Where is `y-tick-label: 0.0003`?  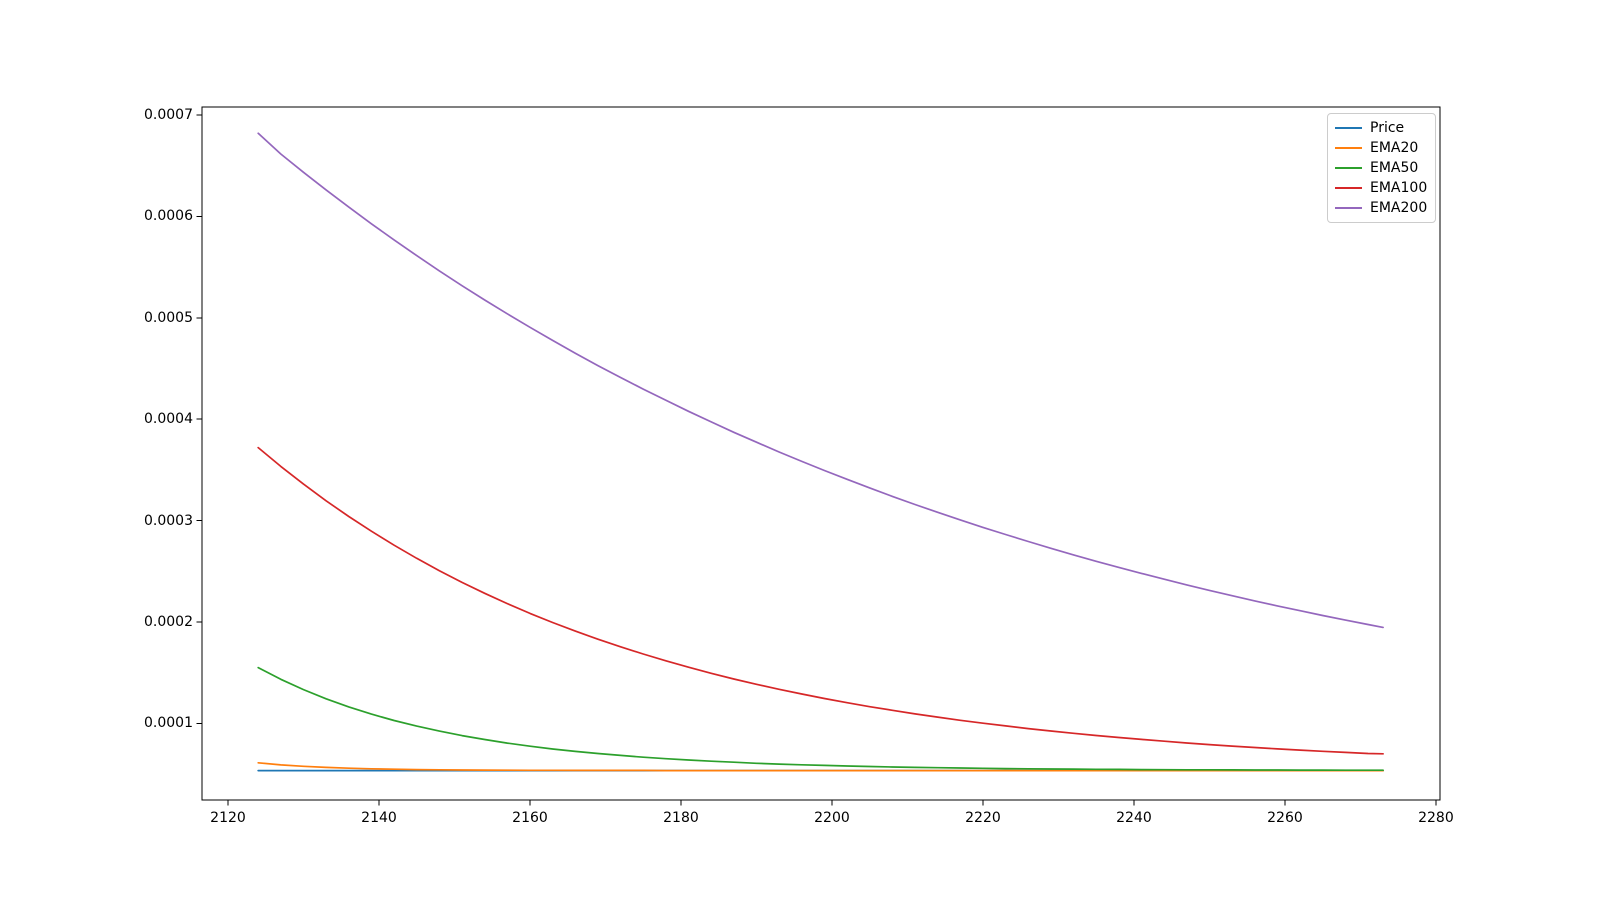 y-tick-label: 0.0003 is located at coordinates (168, 520).